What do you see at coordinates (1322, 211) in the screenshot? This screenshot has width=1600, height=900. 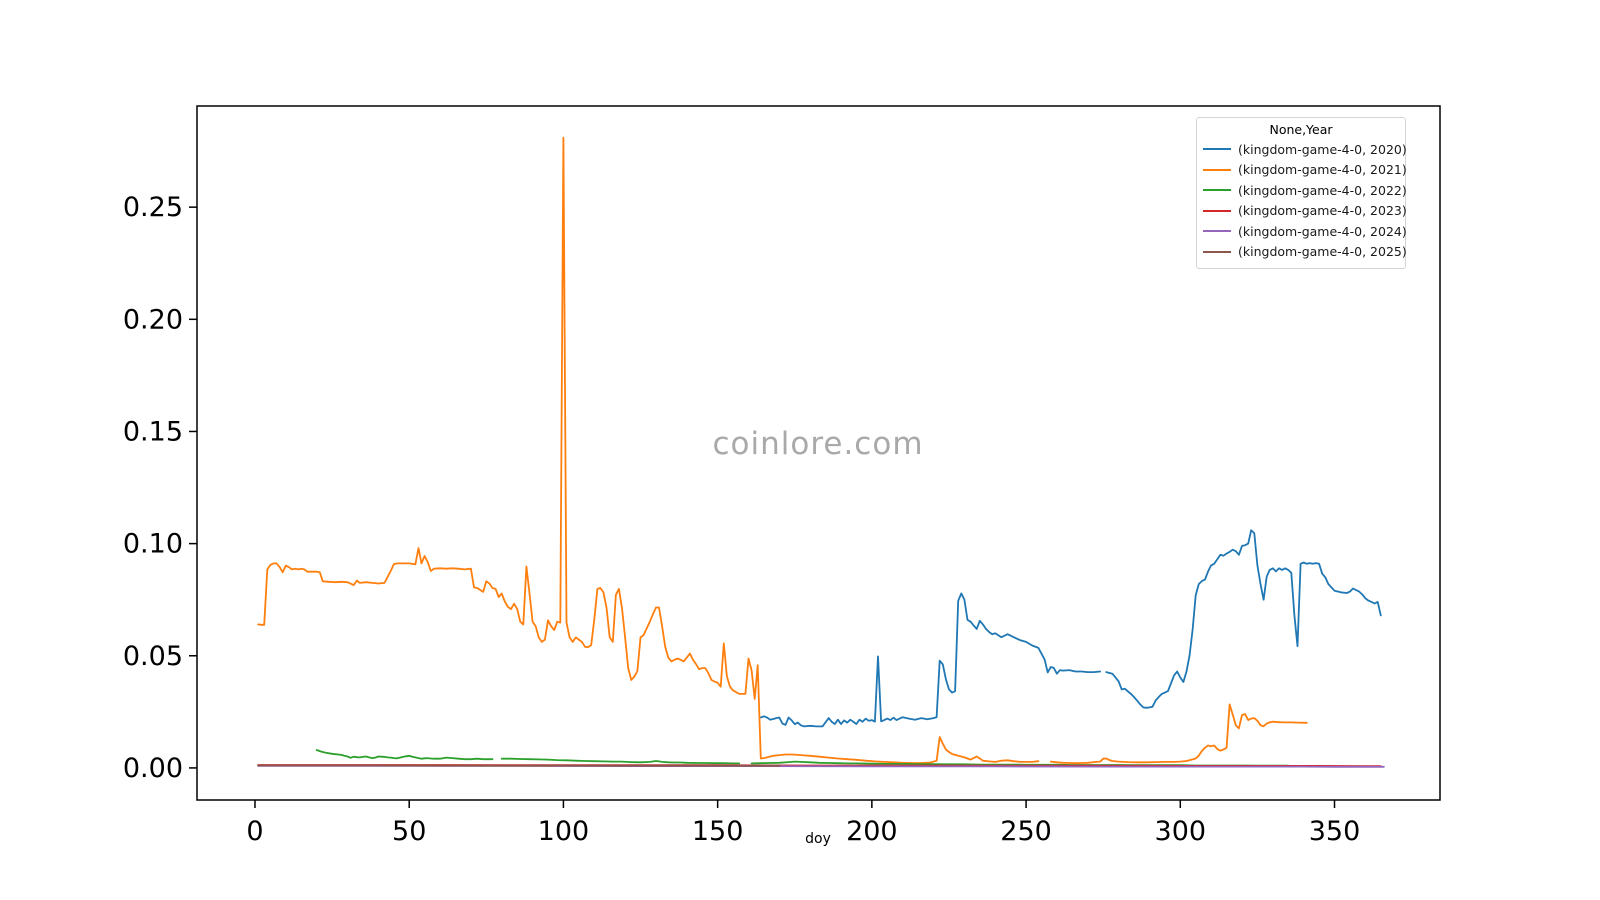 I see `legend-label: (kingdom-game-4-0, 2023)` at bounding box center [1322, 211].